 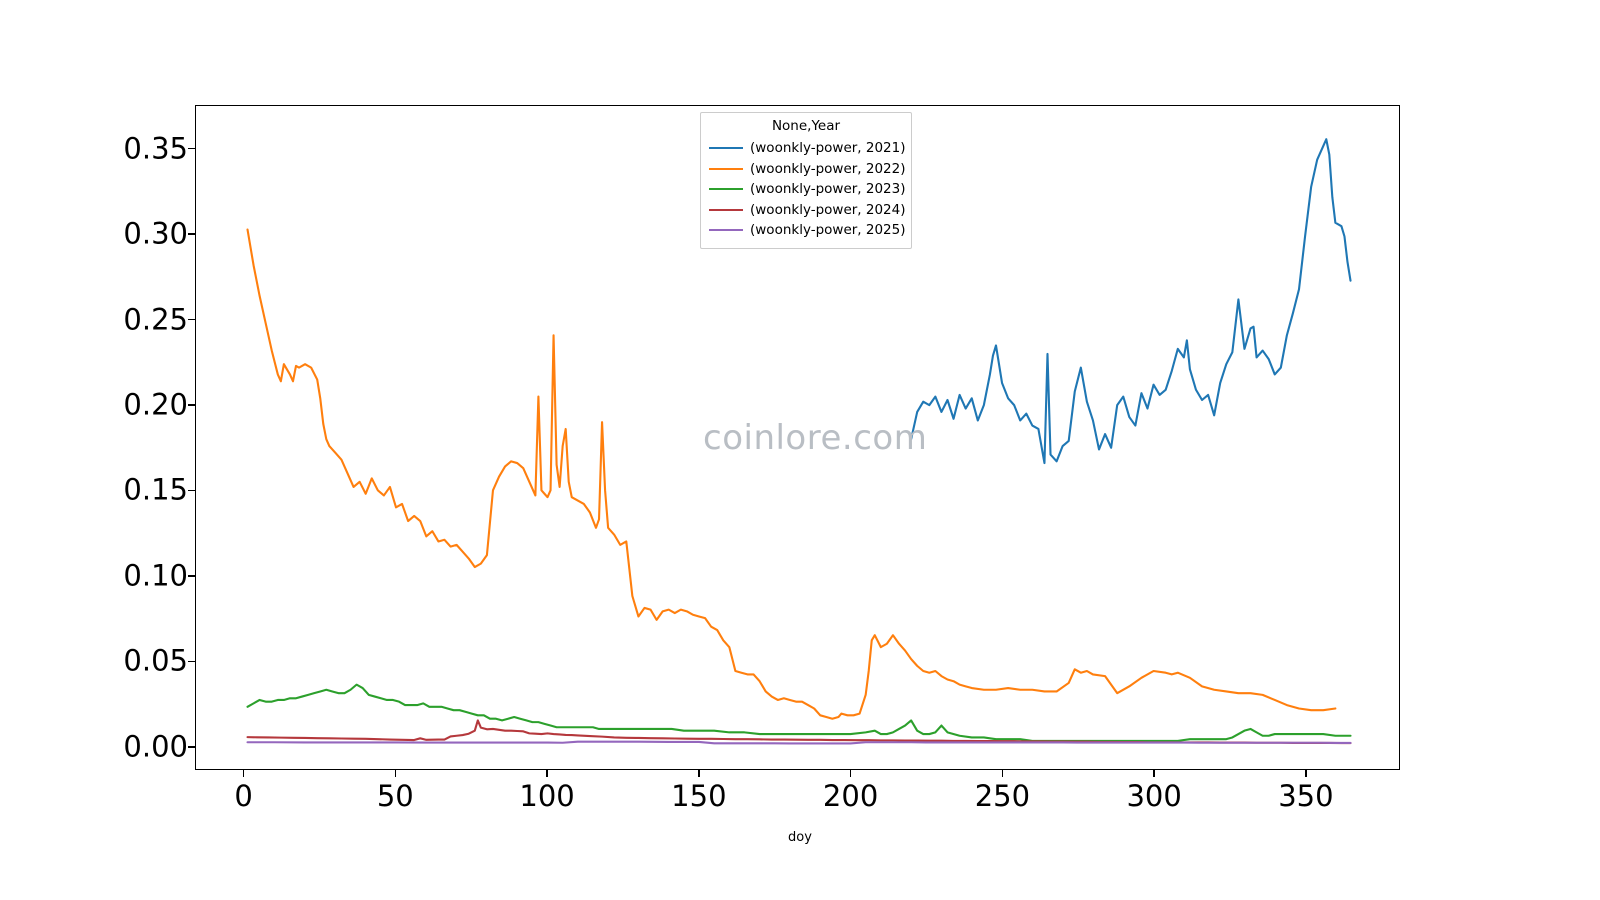 I want to click on legend-entry-3: (woonkly-power, 2024), so click(x=807, y=210).